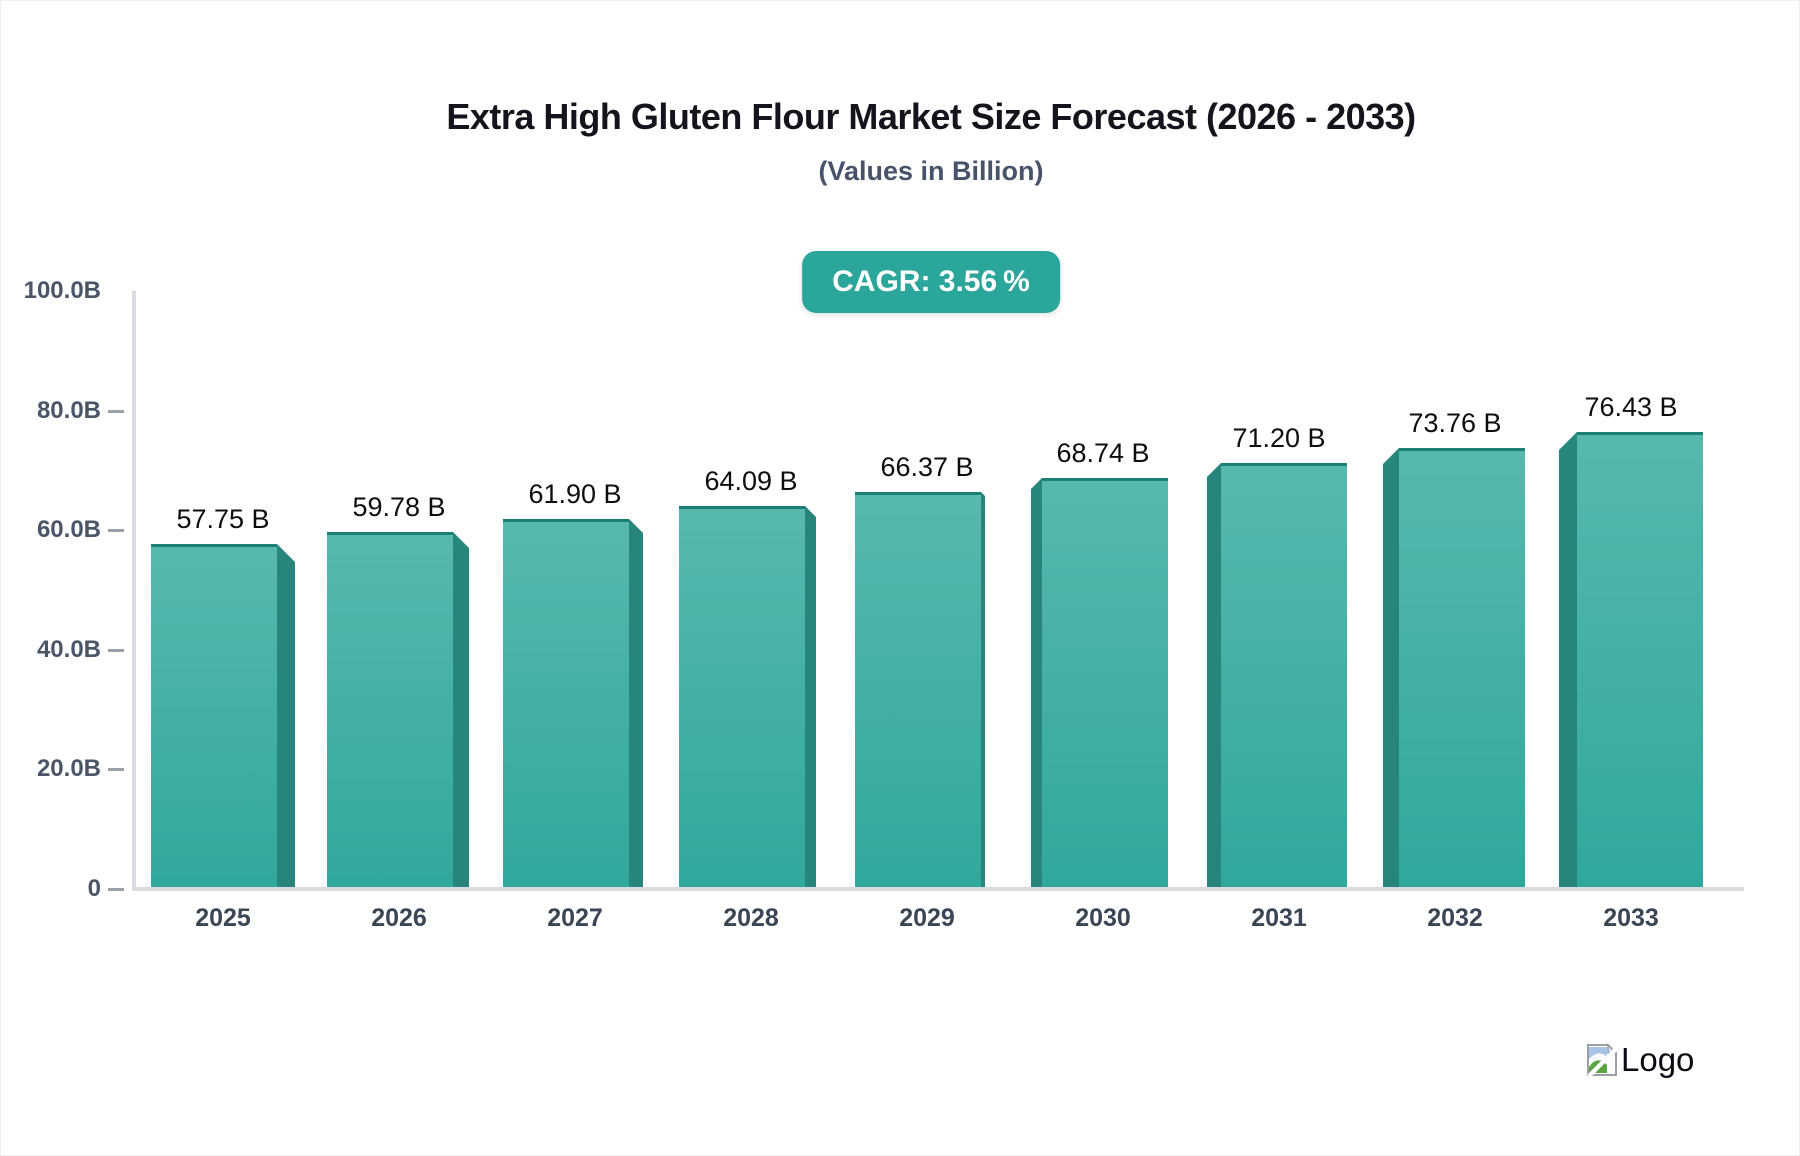  What do you see at coordinates (68, 649) in the screenshot?
I see `y-tick-40: 40.0B` at bounding box center [68, 649].